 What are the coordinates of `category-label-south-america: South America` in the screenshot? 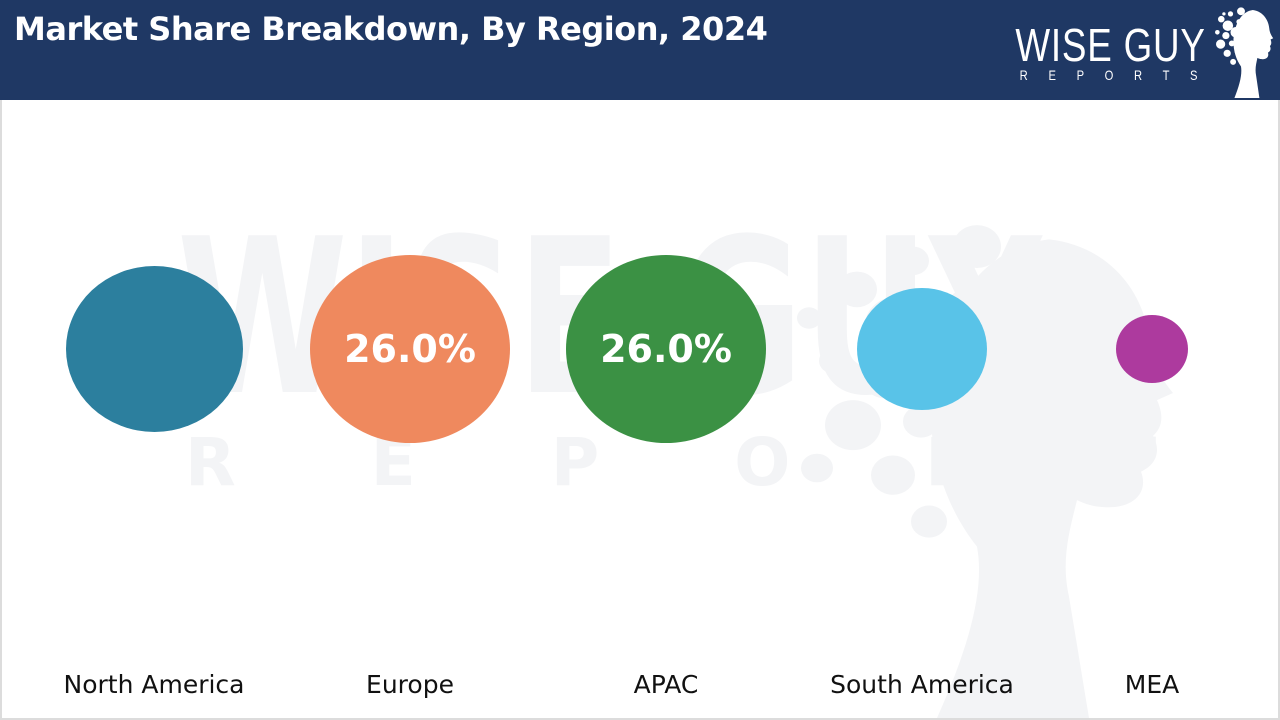 It's located at (922, 684).